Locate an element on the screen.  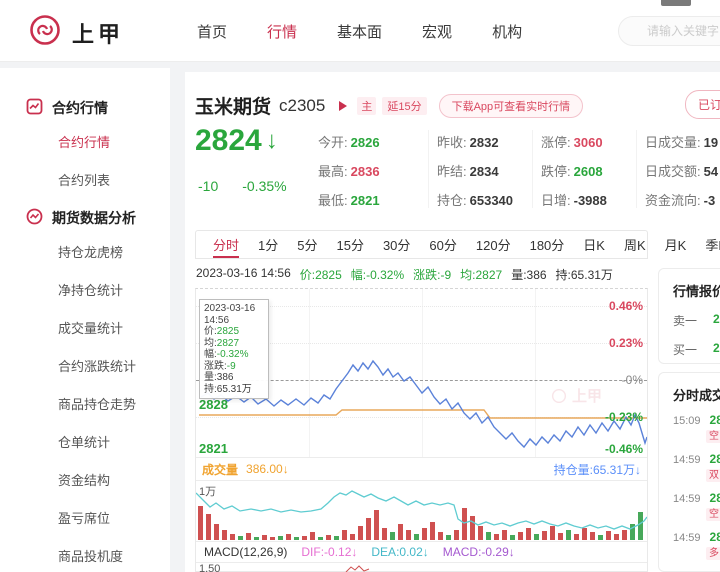
sidebar-item-volume-stats: 成交量统计 is located at coordinates (91, 328).